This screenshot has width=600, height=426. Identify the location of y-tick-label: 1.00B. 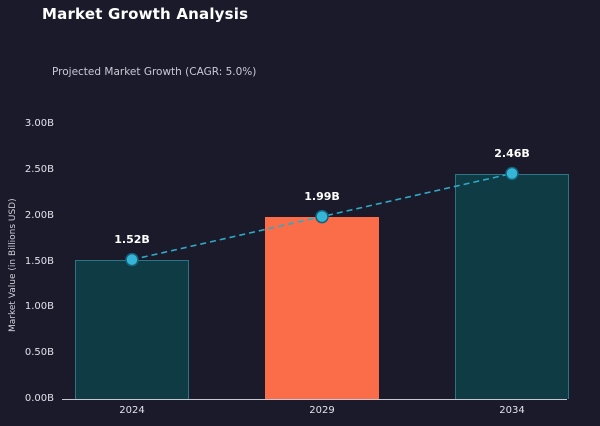
(39, 307).